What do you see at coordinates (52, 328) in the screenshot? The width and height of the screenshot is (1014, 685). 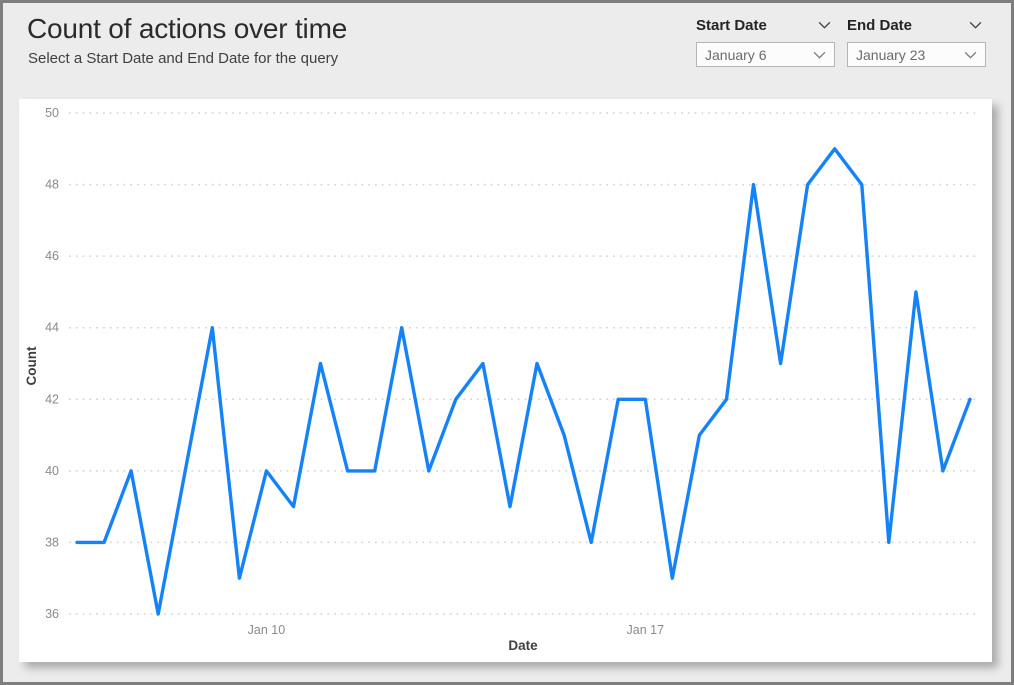 I see `y-tick-label: 44` at bounding box center [52, 328].